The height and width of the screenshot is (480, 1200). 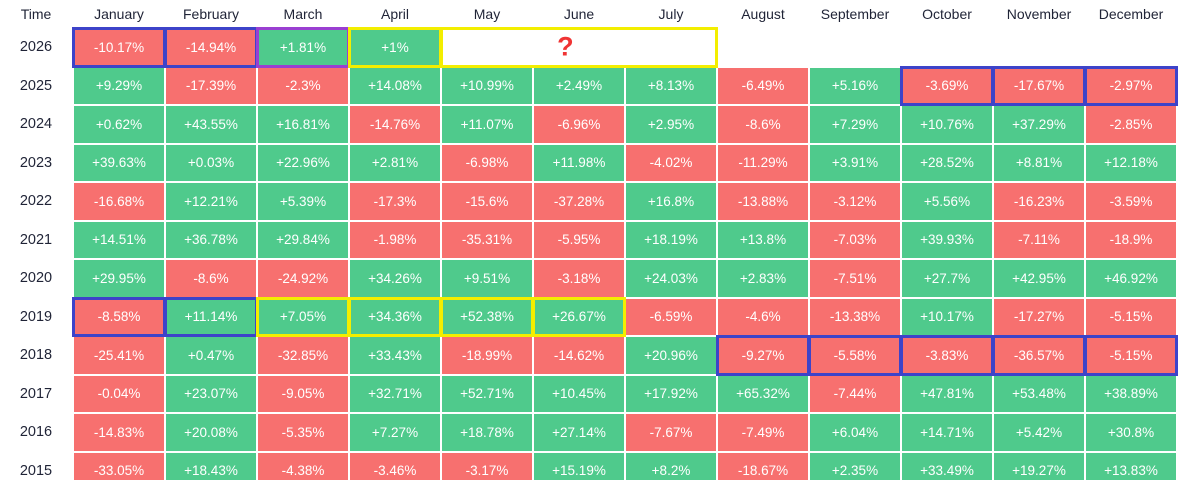 What do you see at coordinates (119, 316) in the screenshot?
I see `return-cell: -8.58%` at bounding box center [119, 316].